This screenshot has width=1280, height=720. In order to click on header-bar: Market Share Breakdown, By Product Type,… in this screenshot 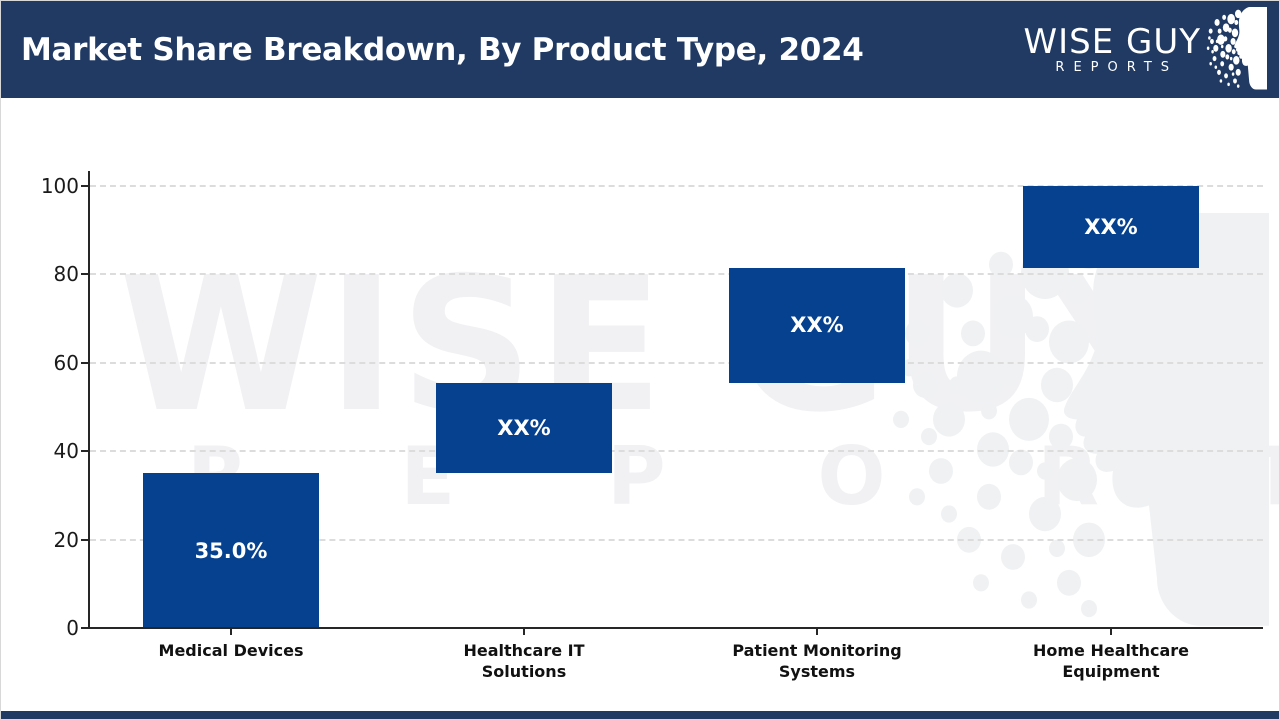, I will do `click(640, 49)`.